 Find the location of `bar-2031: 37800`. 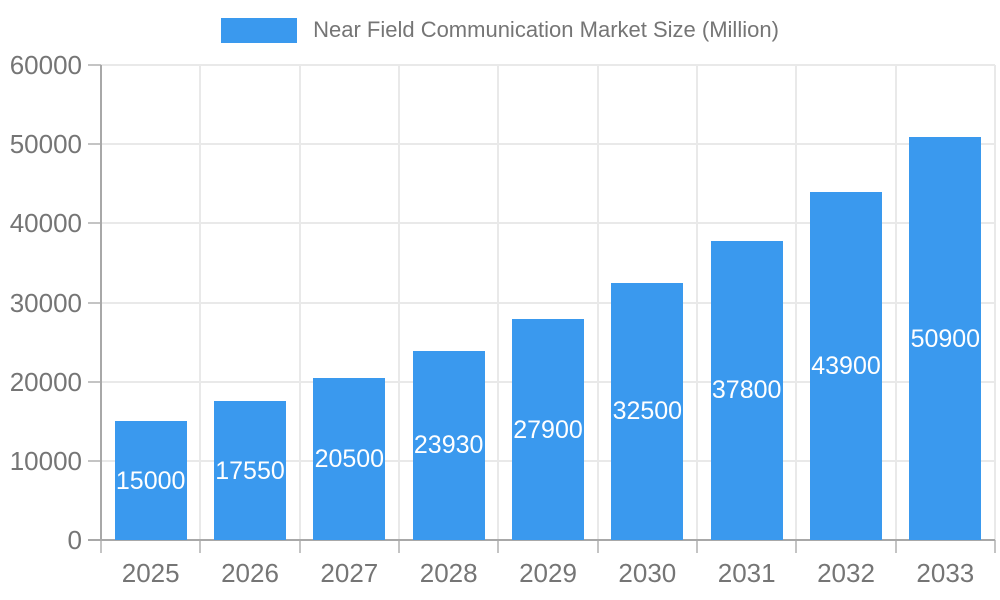

bar-2031: 37800 is located at coordinates (746, 390).